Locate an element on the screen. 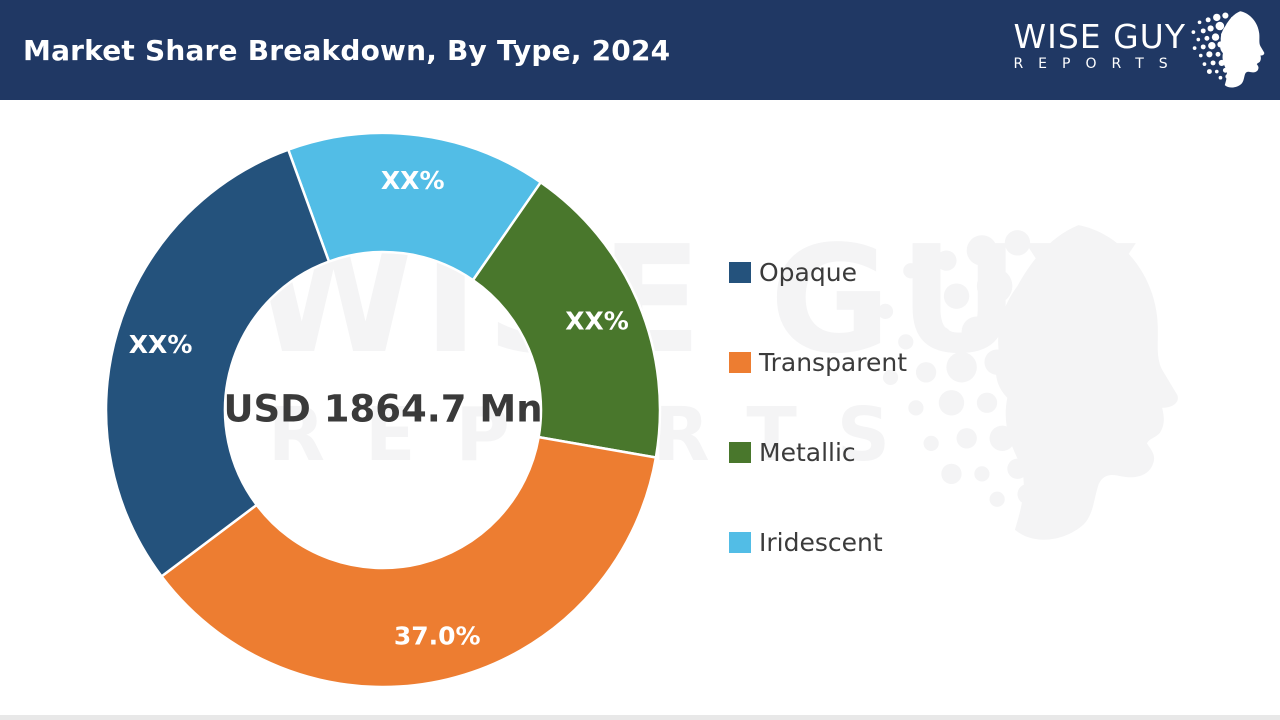  page-title: Market Share Breakdown, By Type, 2024 is located at coordinates (347, 50).